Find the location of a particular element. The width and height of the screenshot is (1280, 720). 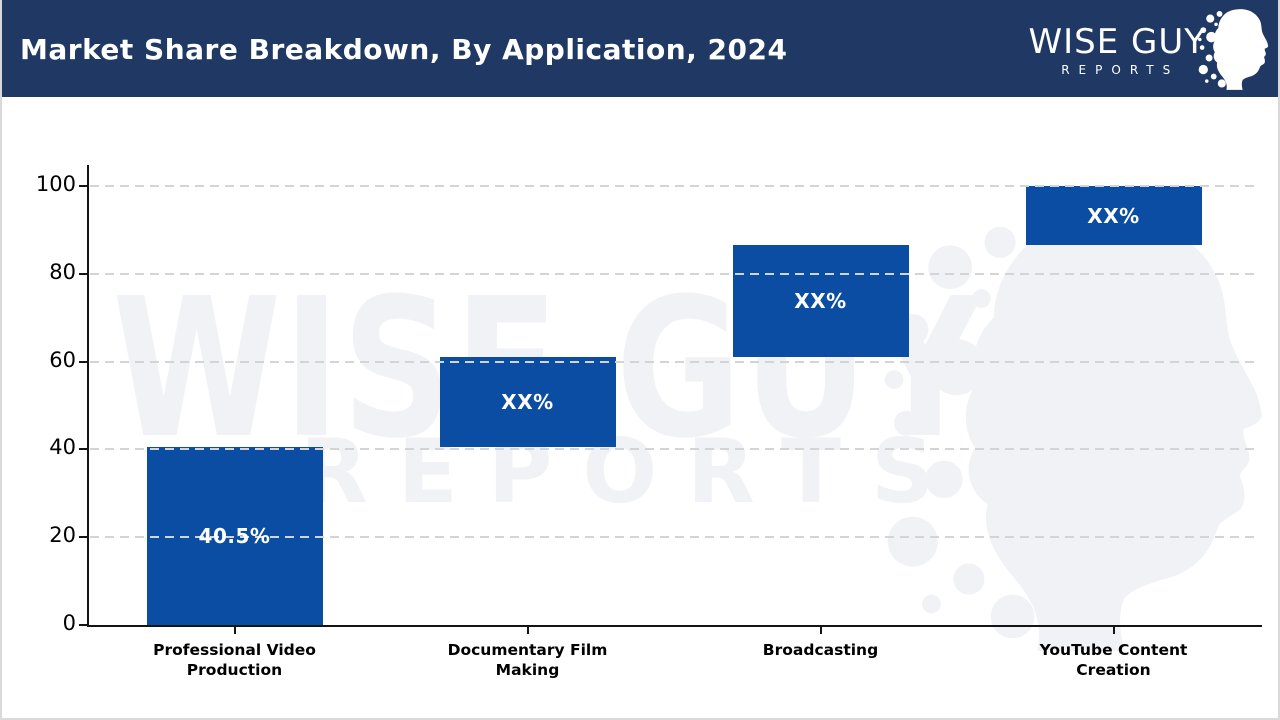

y-axis-line is located at coordinates (88, 396).